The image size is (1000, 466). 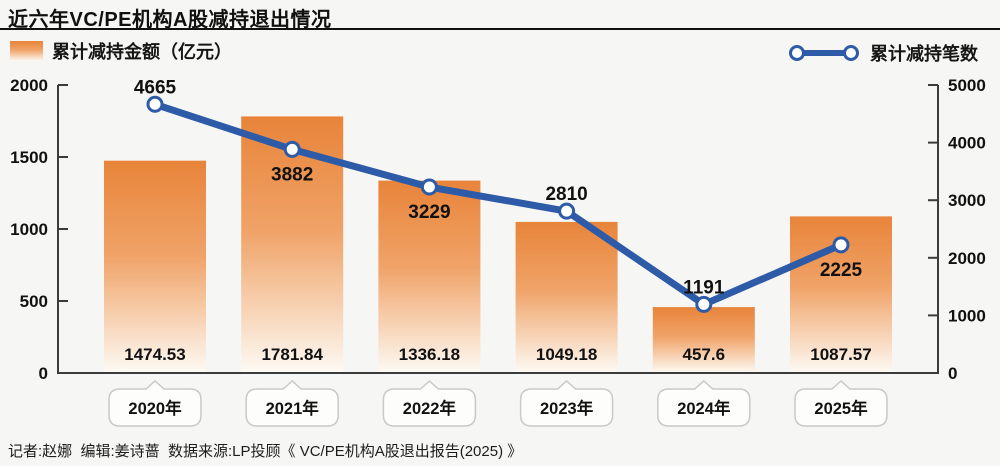 I want to click on bar-value-label: 457.6, so click(x=704, y=354).